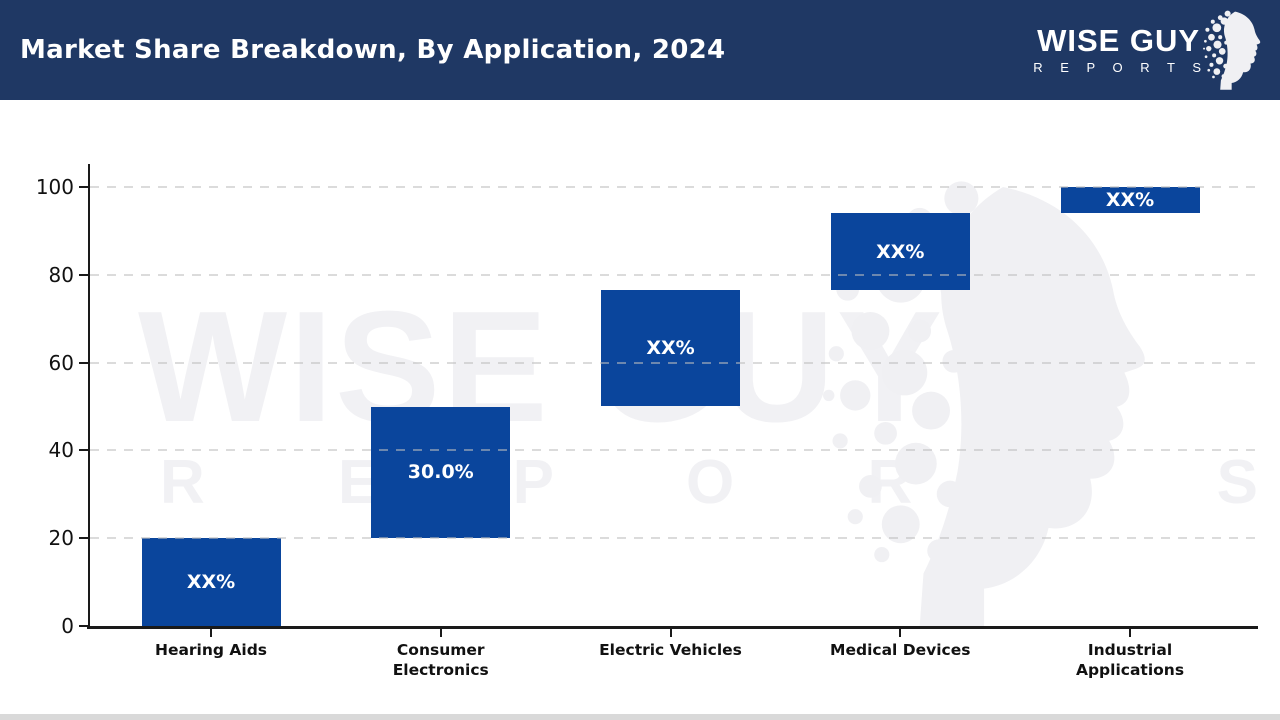  Describe the element at coordinates (54, 187) in the screenshot. I see `y-tick-label: 100` at that location.